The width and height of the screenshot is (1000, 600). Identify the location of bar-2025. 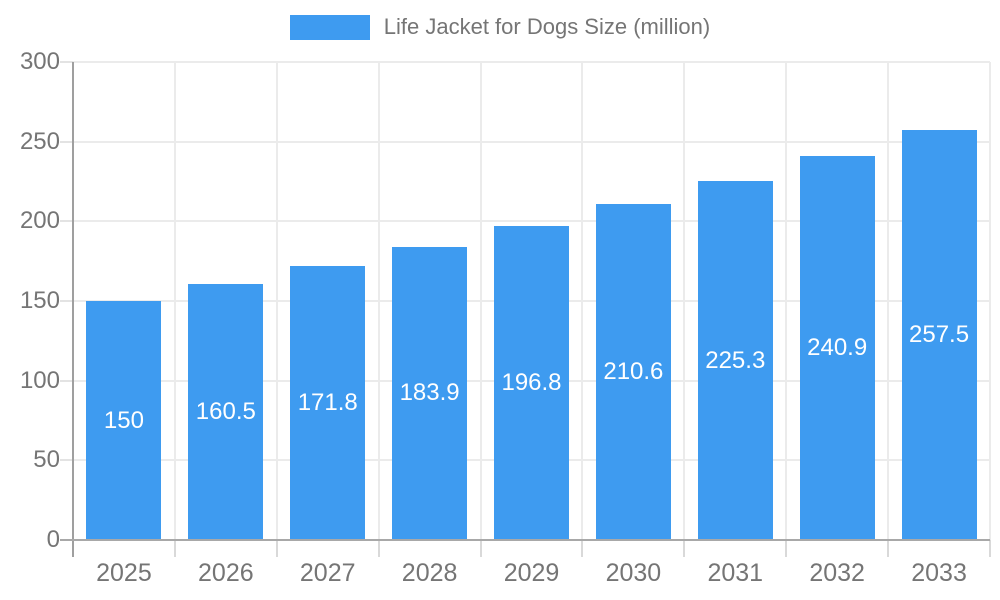
(124, 420).